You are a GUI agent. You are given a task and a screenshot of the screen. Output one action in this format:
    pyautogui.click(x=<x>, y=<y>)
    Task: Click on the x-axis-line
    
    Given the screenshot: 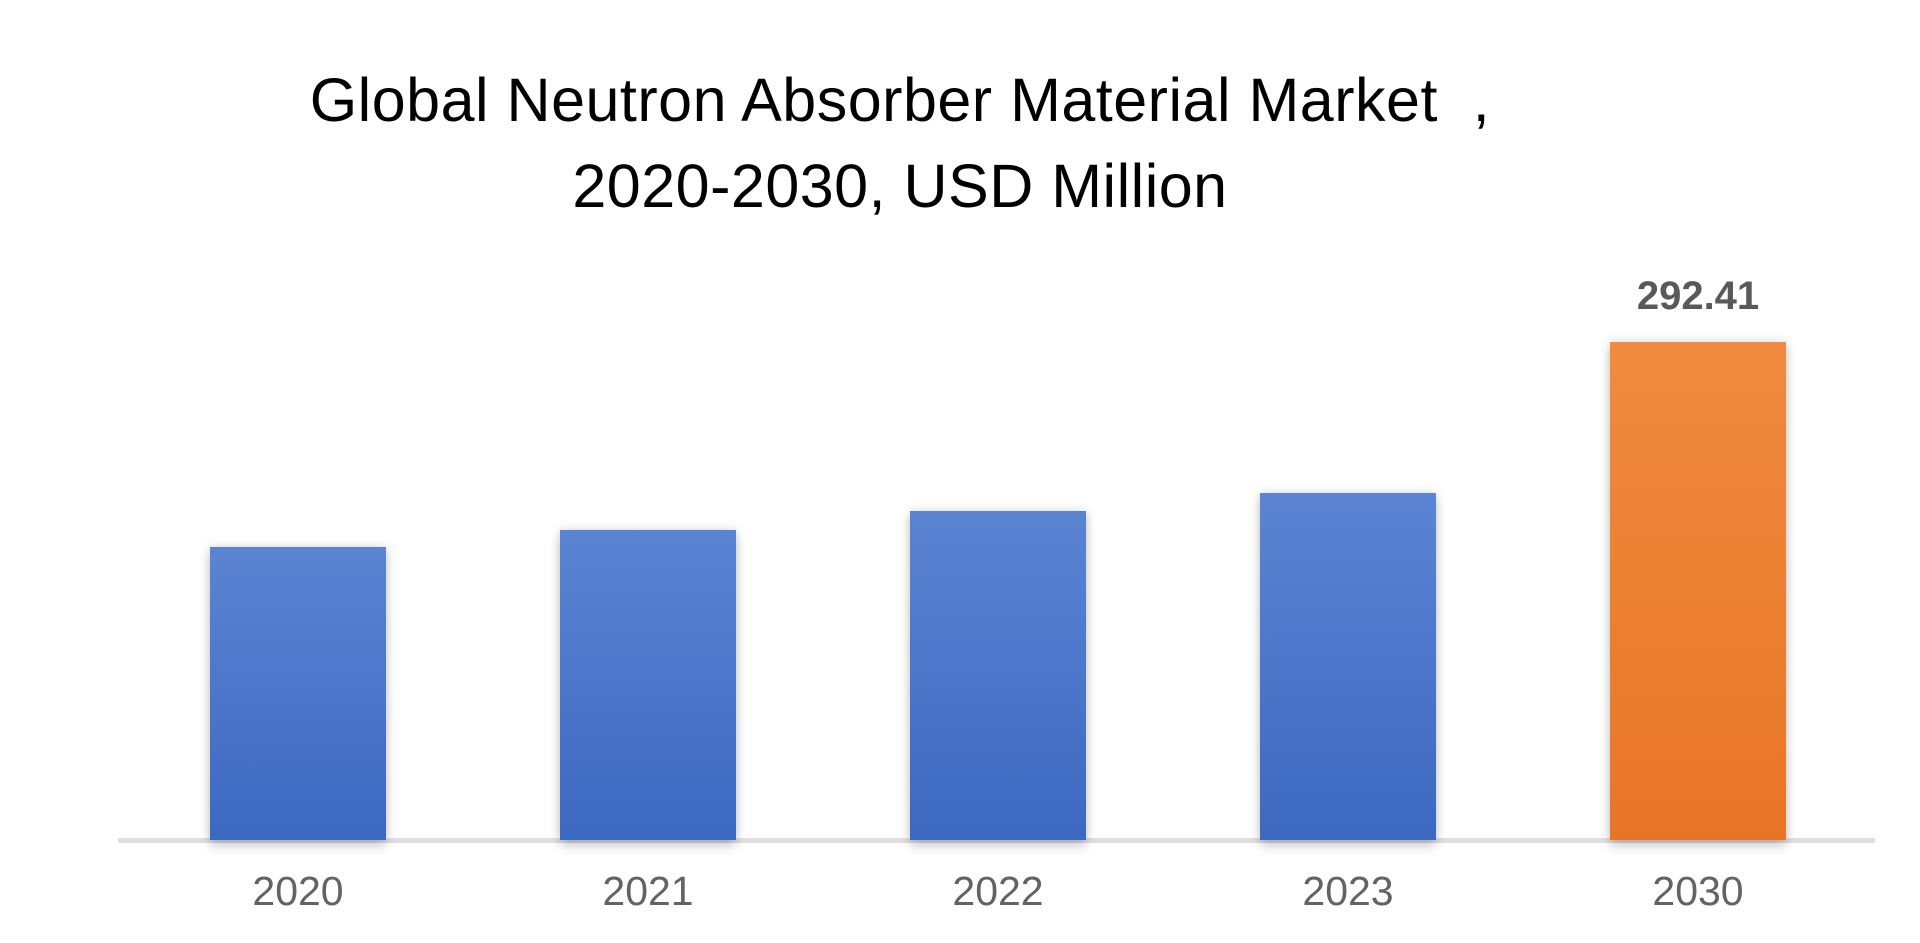 What is the action you would take?
    pyautogui.click(x=996, y=840)
    